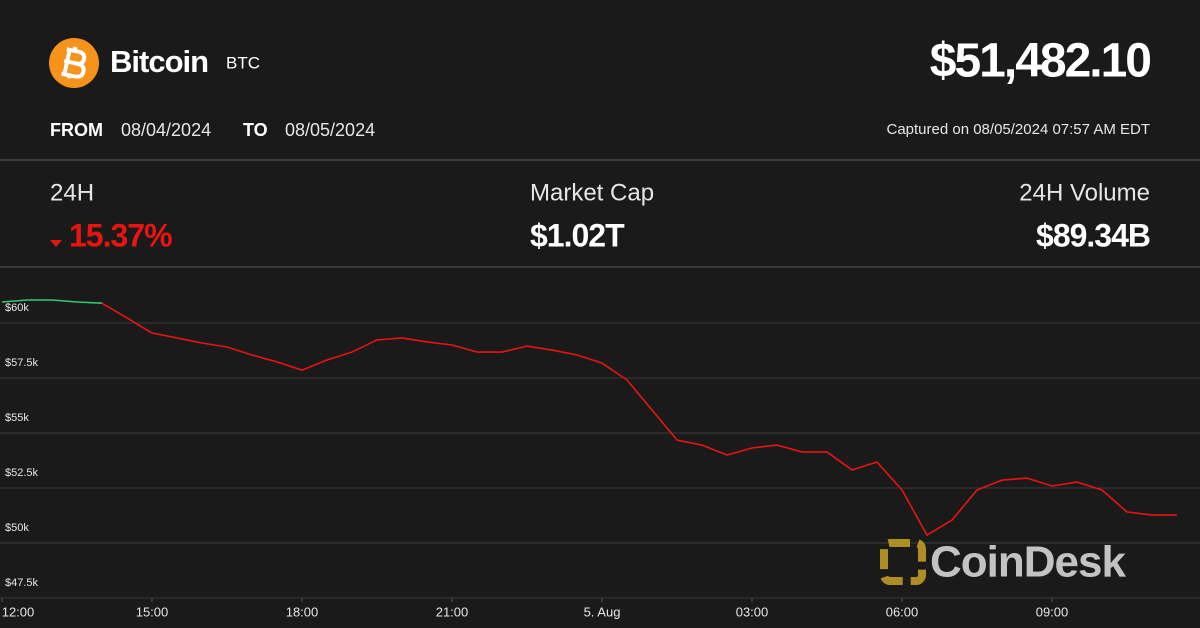 The height and width of the screenshot is (628, 1200). I want to click on bitcoin-glyph, so click(74, 62).